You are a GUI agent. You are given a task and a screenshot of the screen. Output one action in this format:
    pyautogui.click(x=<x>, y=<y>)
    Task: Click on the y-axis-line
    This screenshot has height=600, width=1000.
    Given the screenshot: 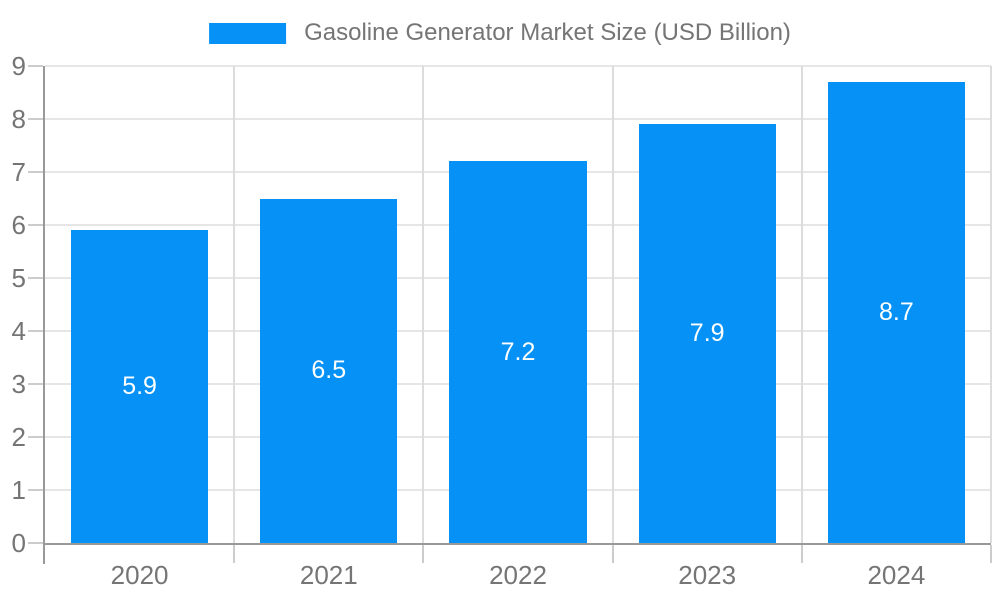 What is the action you would take?
    pyautogui.click(x=44, y=315)
    